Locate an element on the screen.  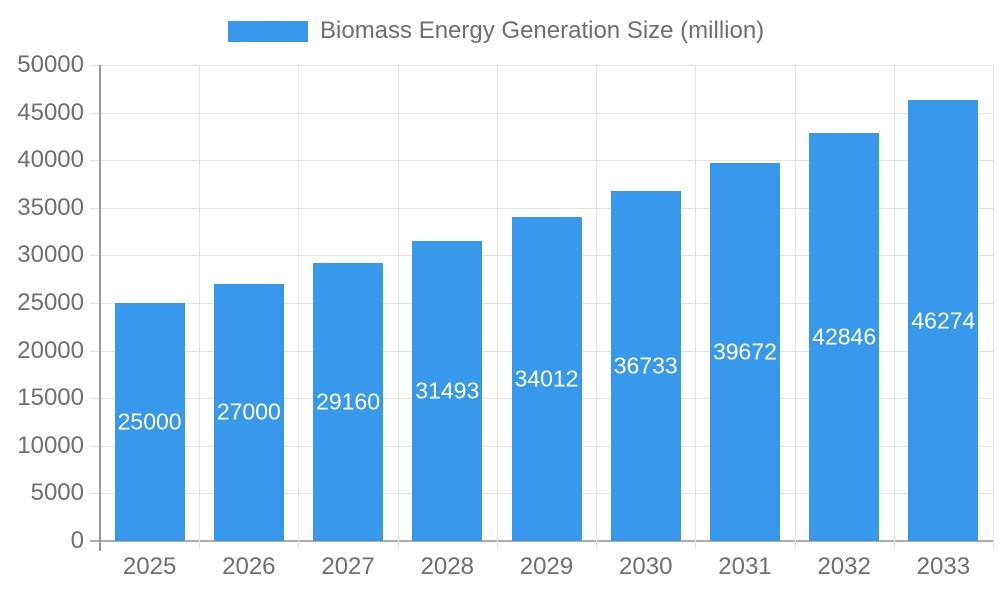
bar-value-label-2028: 31493 is located at coordinates (447, 390).